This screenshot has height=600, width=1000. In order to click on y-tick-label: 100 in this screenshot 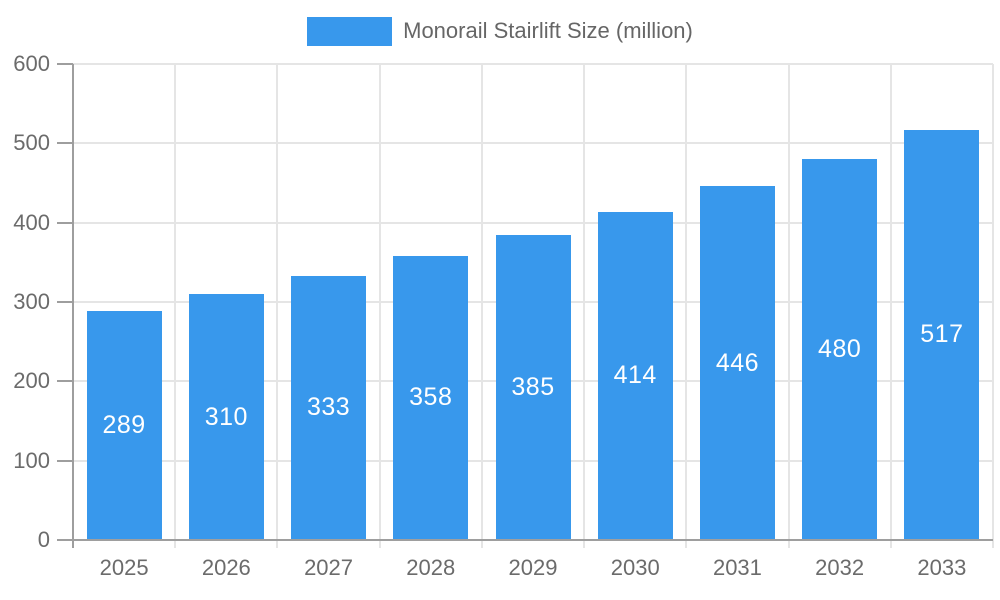, I will do `click(31, 460)`.